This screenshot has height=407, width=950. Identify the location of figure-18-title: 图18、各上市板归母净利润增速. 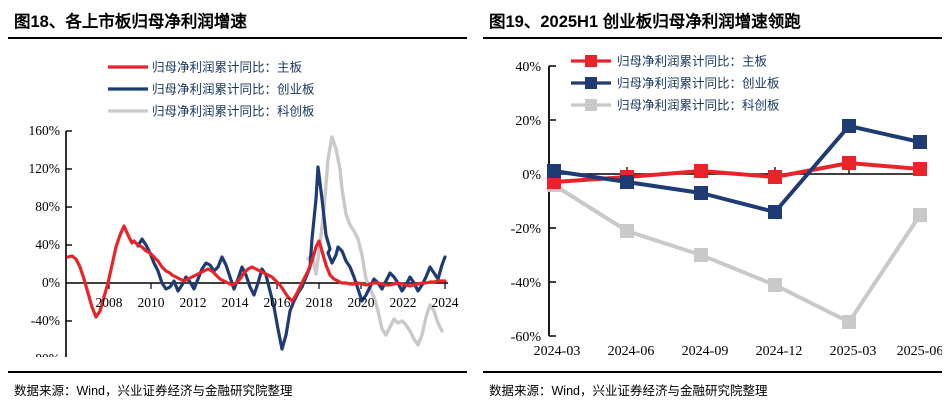
(130, 22).